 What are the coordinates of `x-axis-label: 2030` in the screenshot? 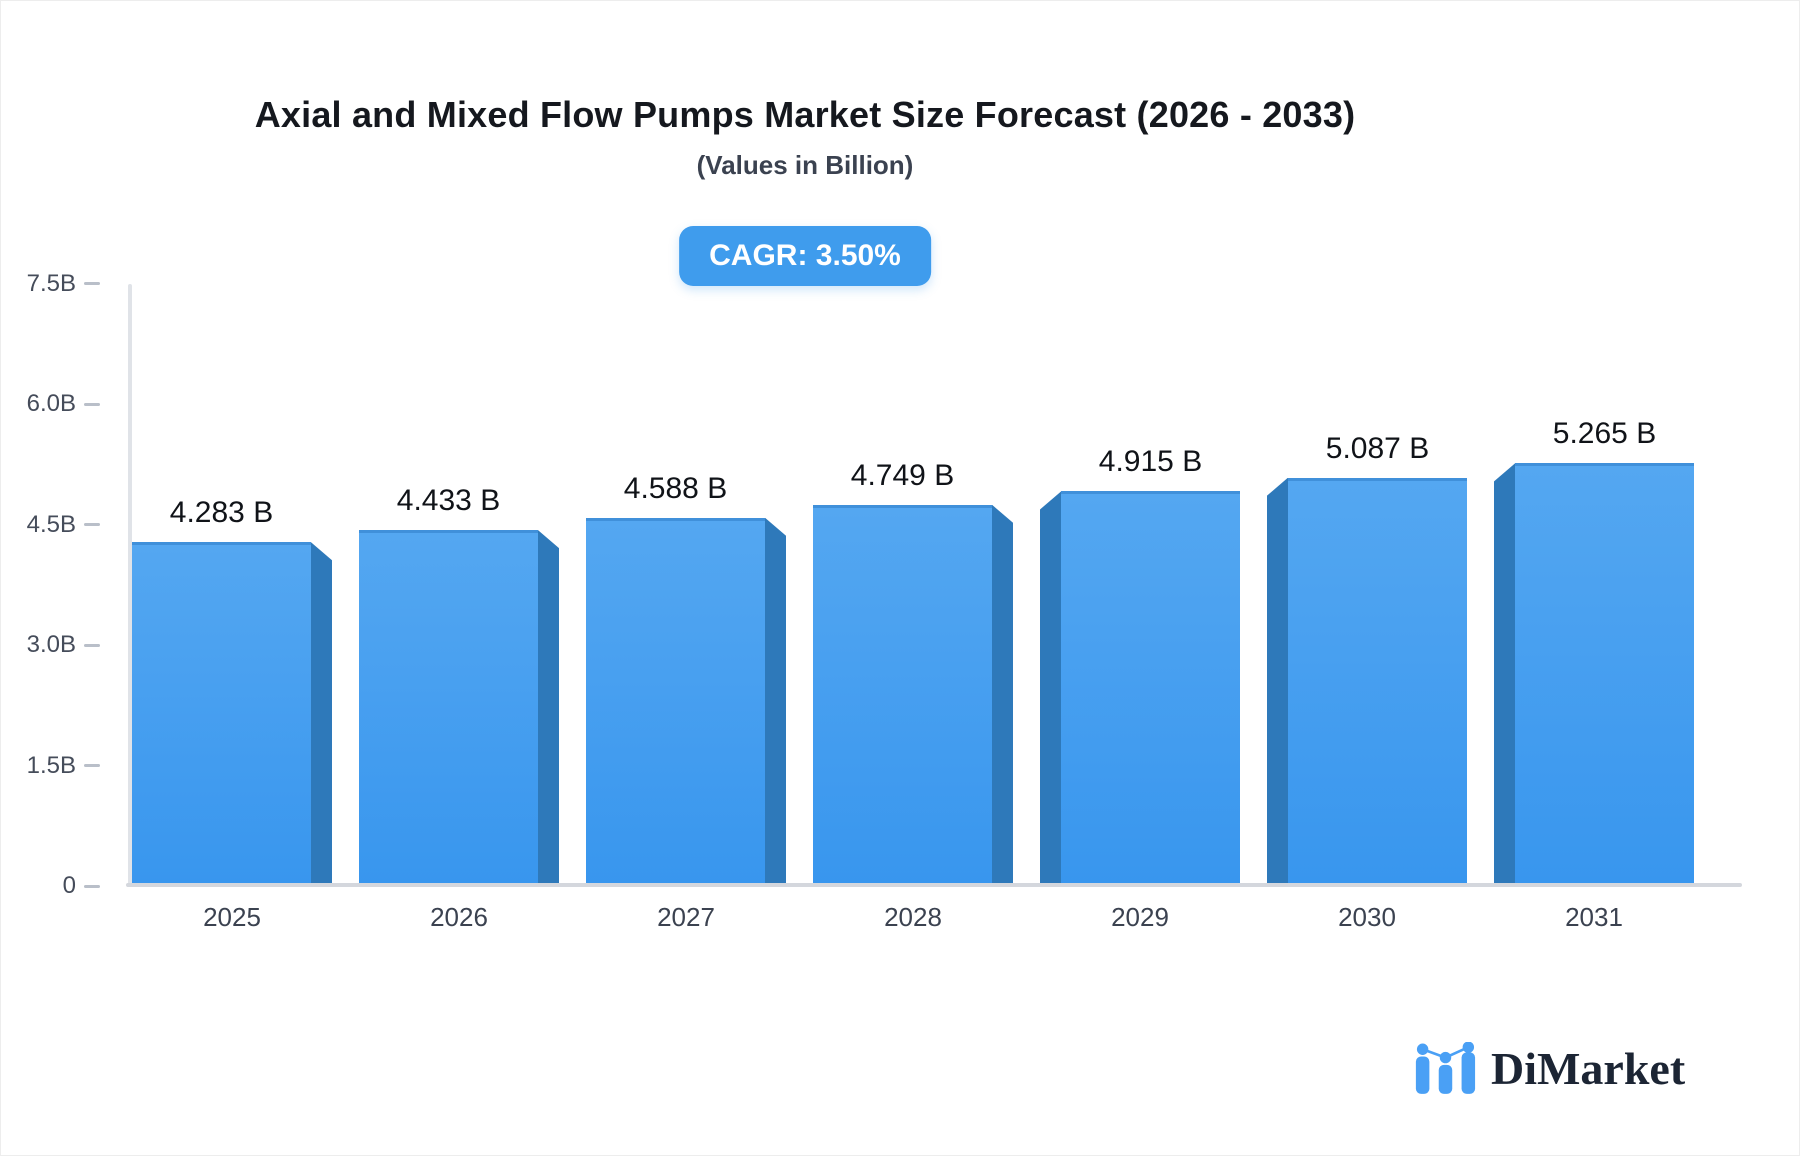 It's located at (1367, 917).